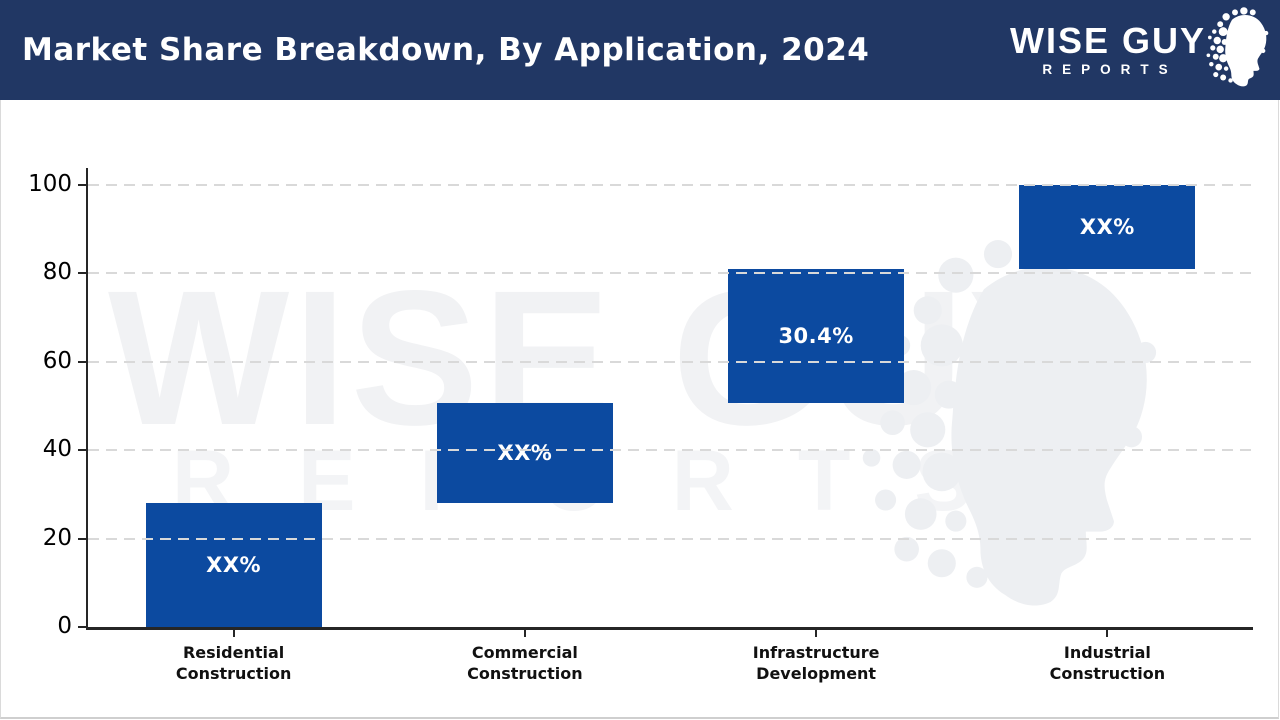 The width and height of the screenshot is (1280, 720). What do you see at coordinates (57, 272) in the screenshot?
I see `y-tick-label-80: 80` at bounding box center [57, 272].